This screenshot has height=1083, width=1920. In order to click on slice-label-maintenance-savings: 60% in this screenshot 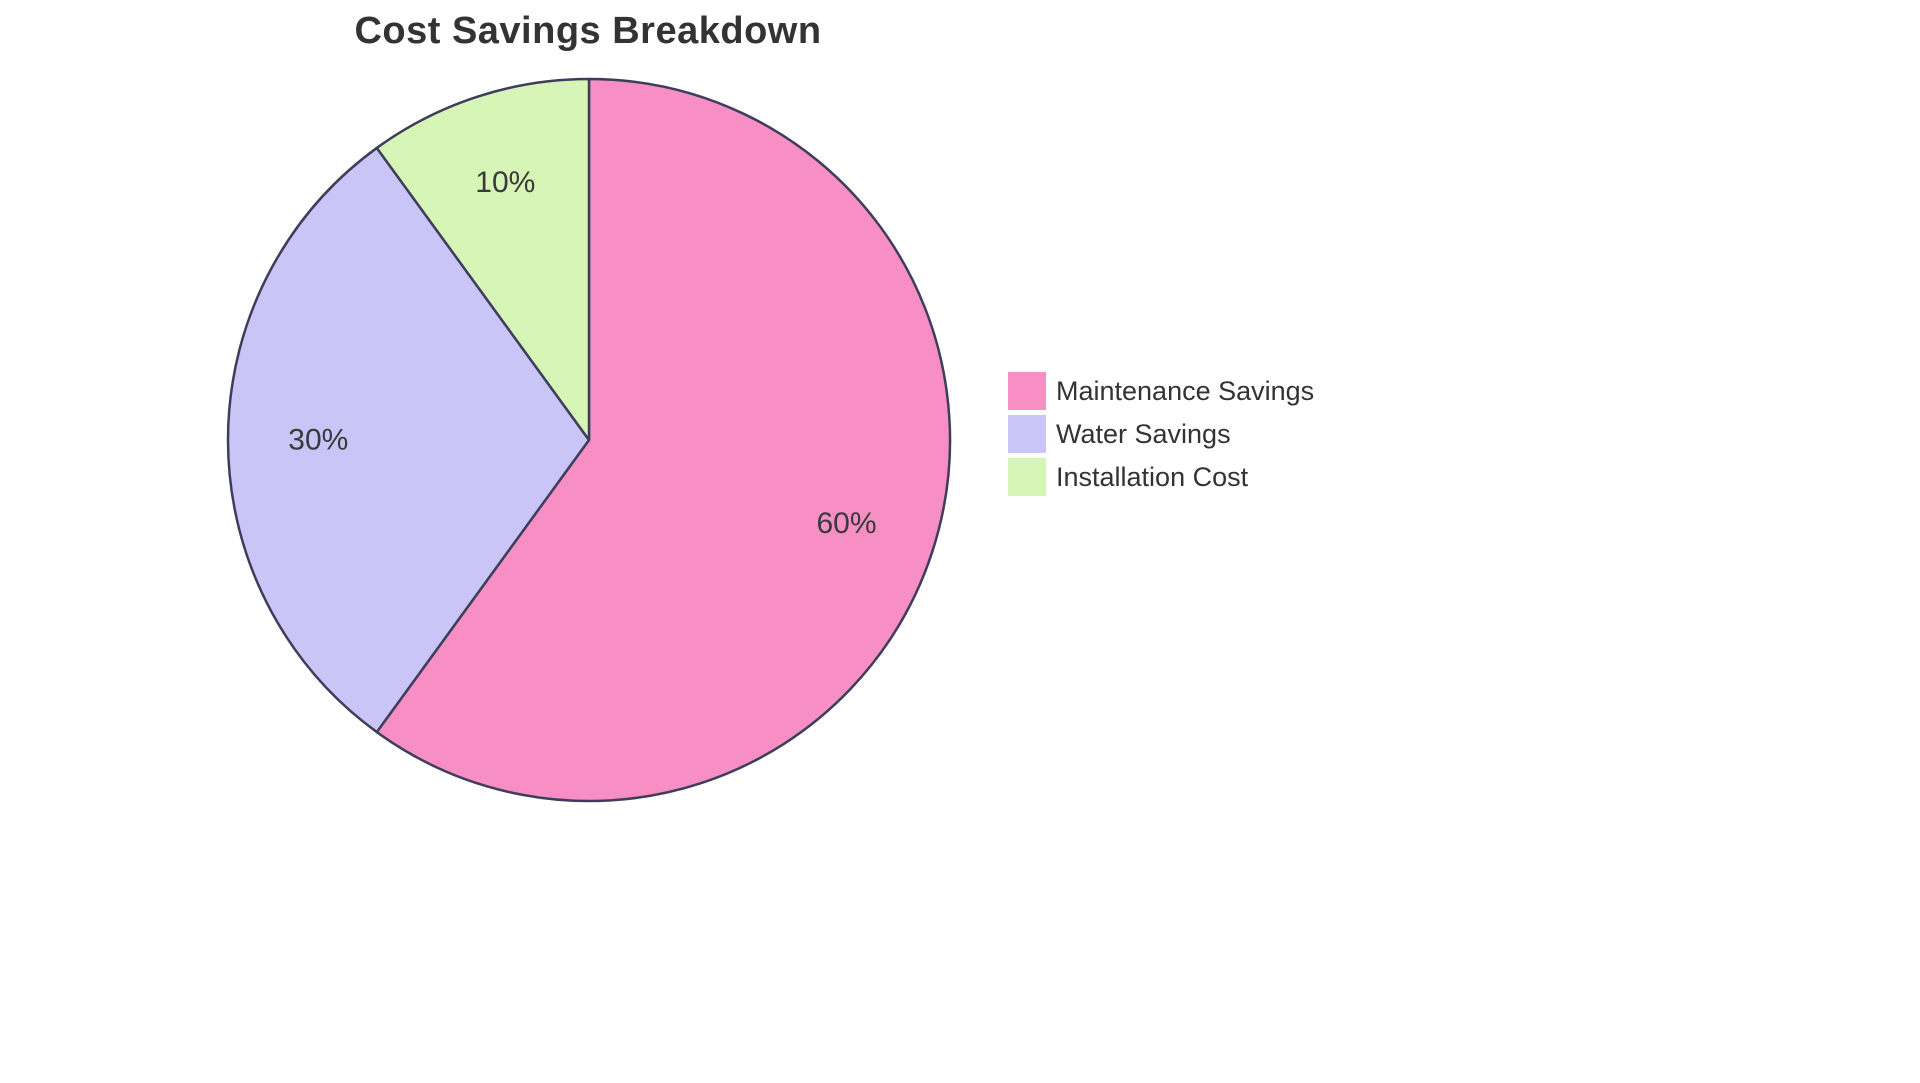, I will do `click(846, 523)`.